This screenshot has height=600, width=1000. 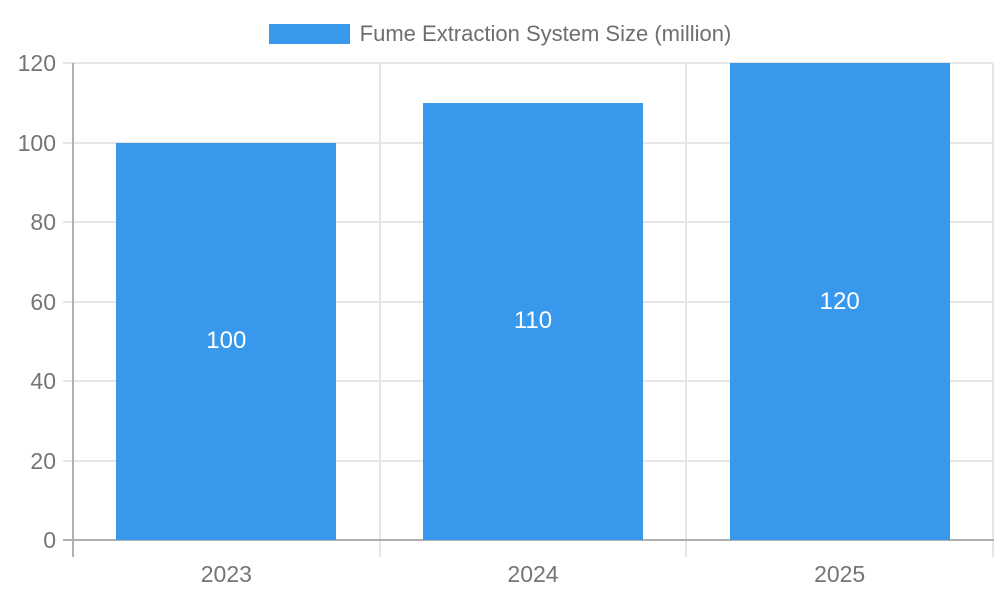 What do you see at coordinates (528, 63) in the screenshot?
I see `y-gridline` at bounding box center [528, 63].